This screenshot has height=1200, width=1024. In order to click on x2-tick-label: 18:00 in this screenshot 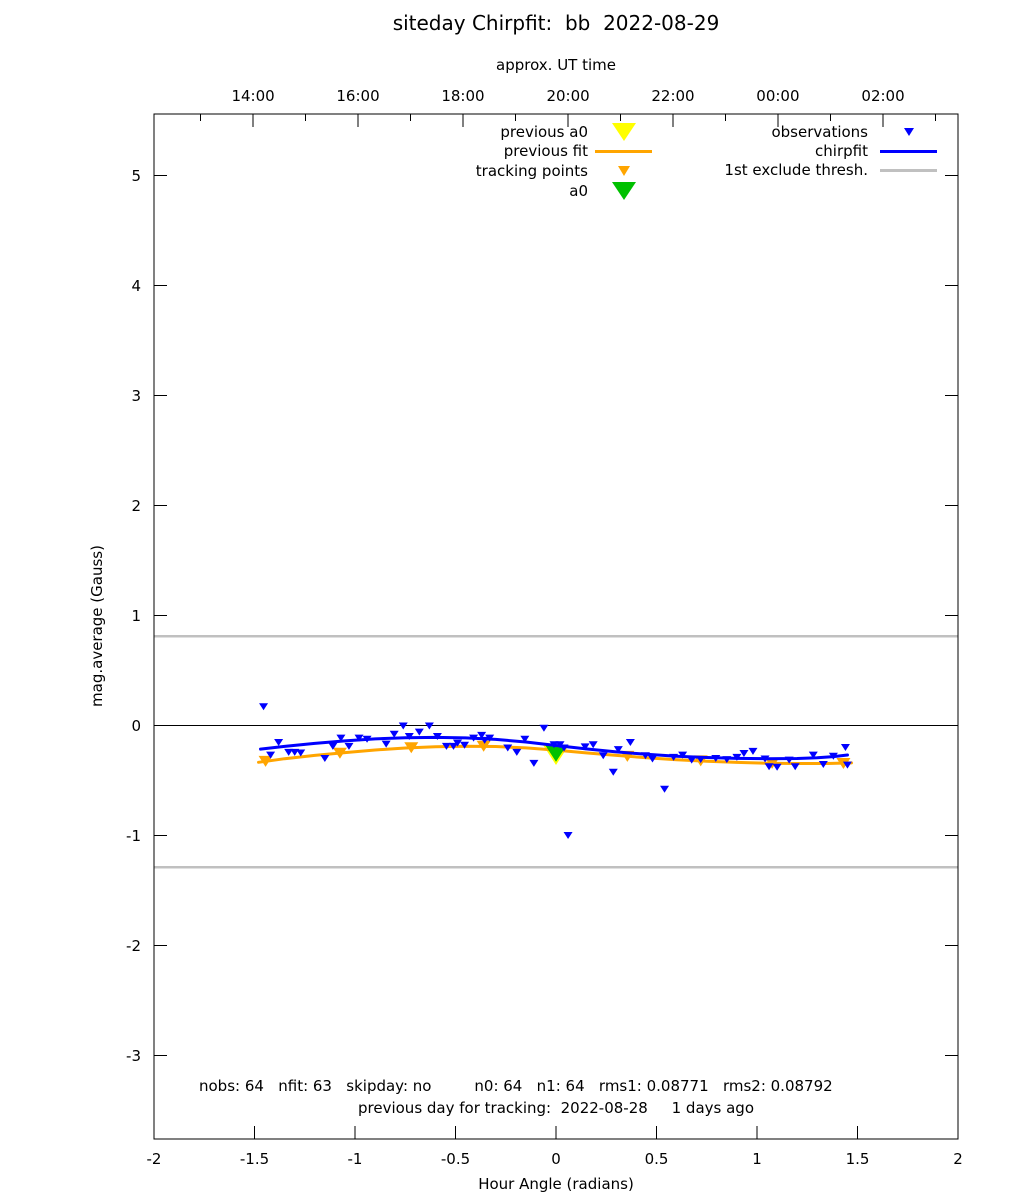, I will do `click(462, 96)`.